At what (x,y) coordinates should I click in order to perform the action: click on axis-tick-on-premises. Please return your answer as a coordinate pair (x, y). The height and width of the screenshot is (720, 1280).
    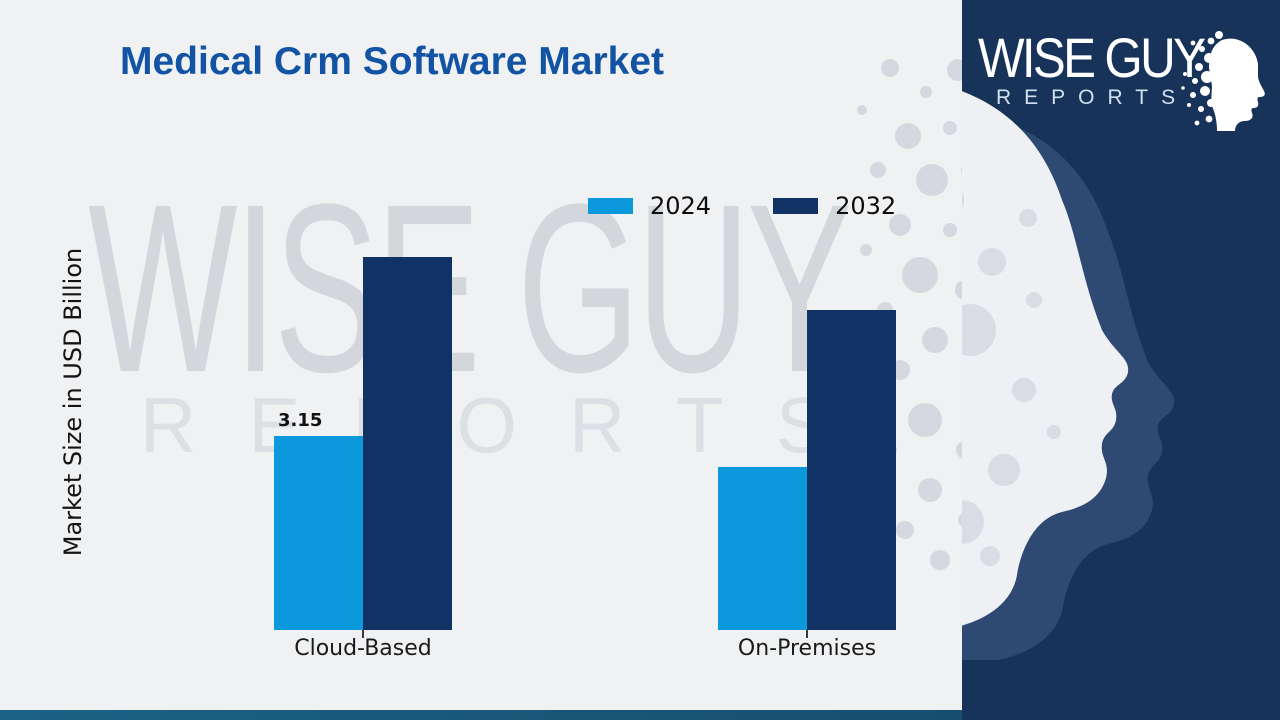
    Looking at the image, I should click on (807, 634).